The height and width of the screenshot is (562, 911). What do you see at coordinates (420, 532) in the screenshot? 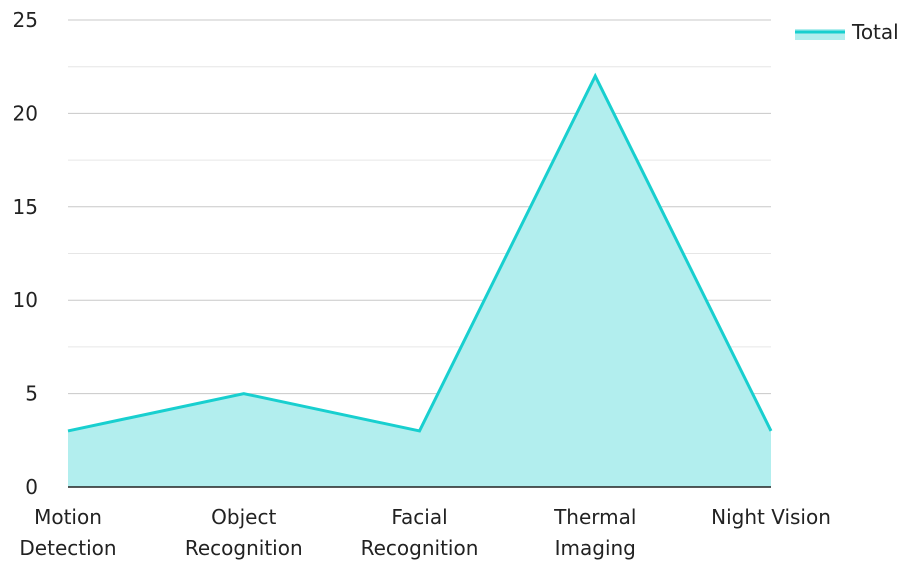
I see `x-tick-label: Facial Recognition` at bounding box center [420, 532].